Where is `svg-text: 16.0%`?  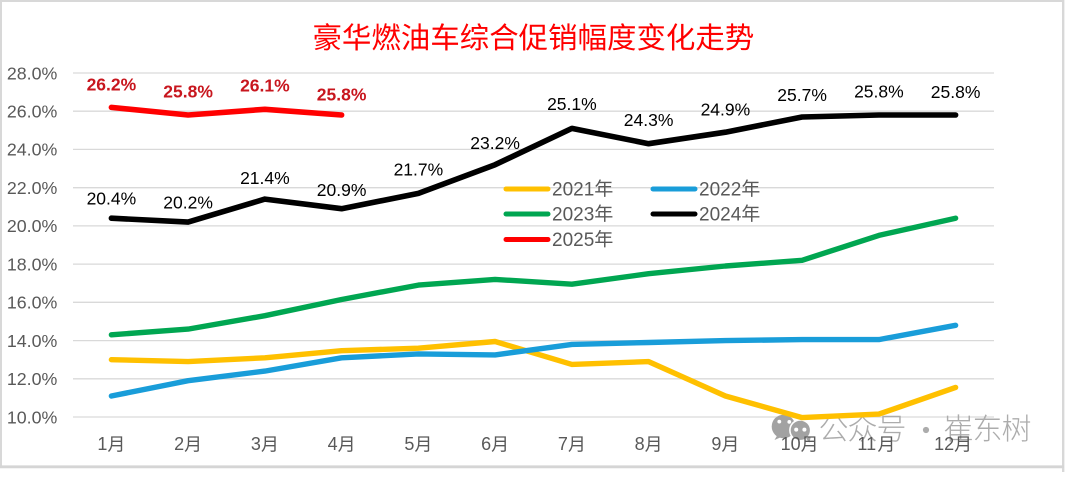
svg-text: 16.0% is located at coordinates (32, 303).